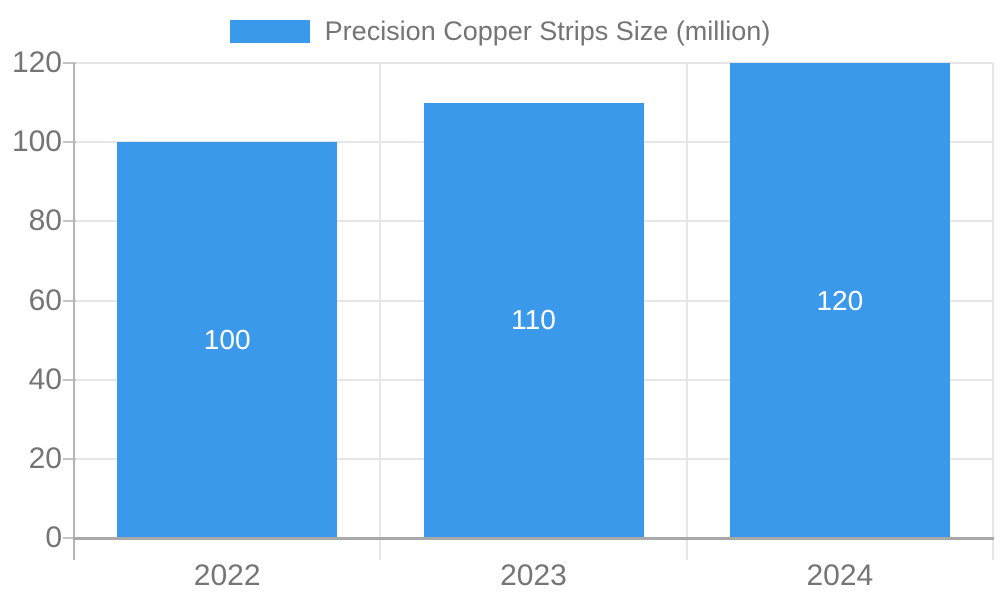 The width and height of the screenshot is (1000, 600). I want to click on bar-value-label: 120, so click(840, 300).